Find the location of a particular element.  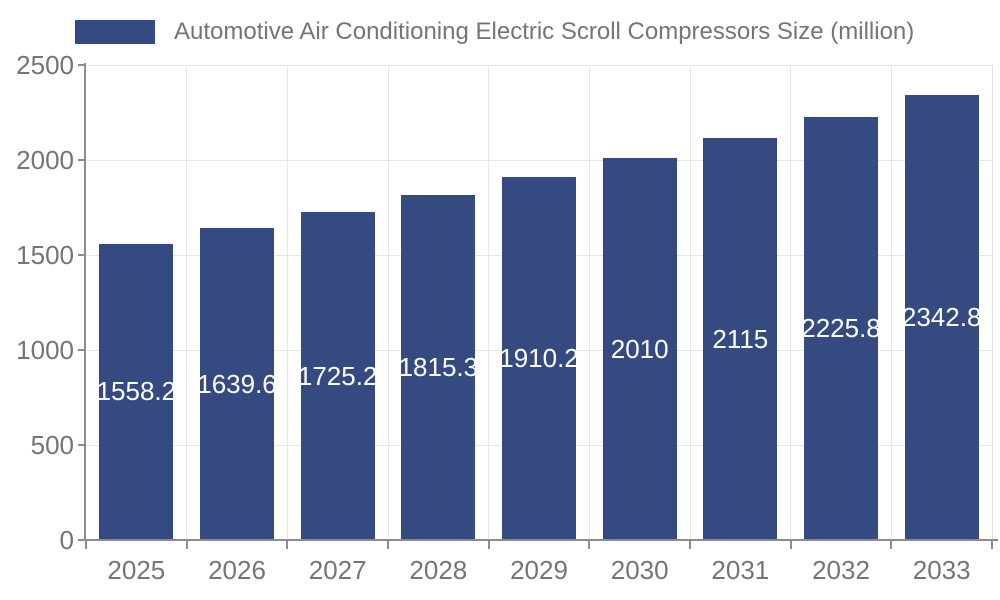

x-axis-label: 2030 is located at coordinates (639, 570).